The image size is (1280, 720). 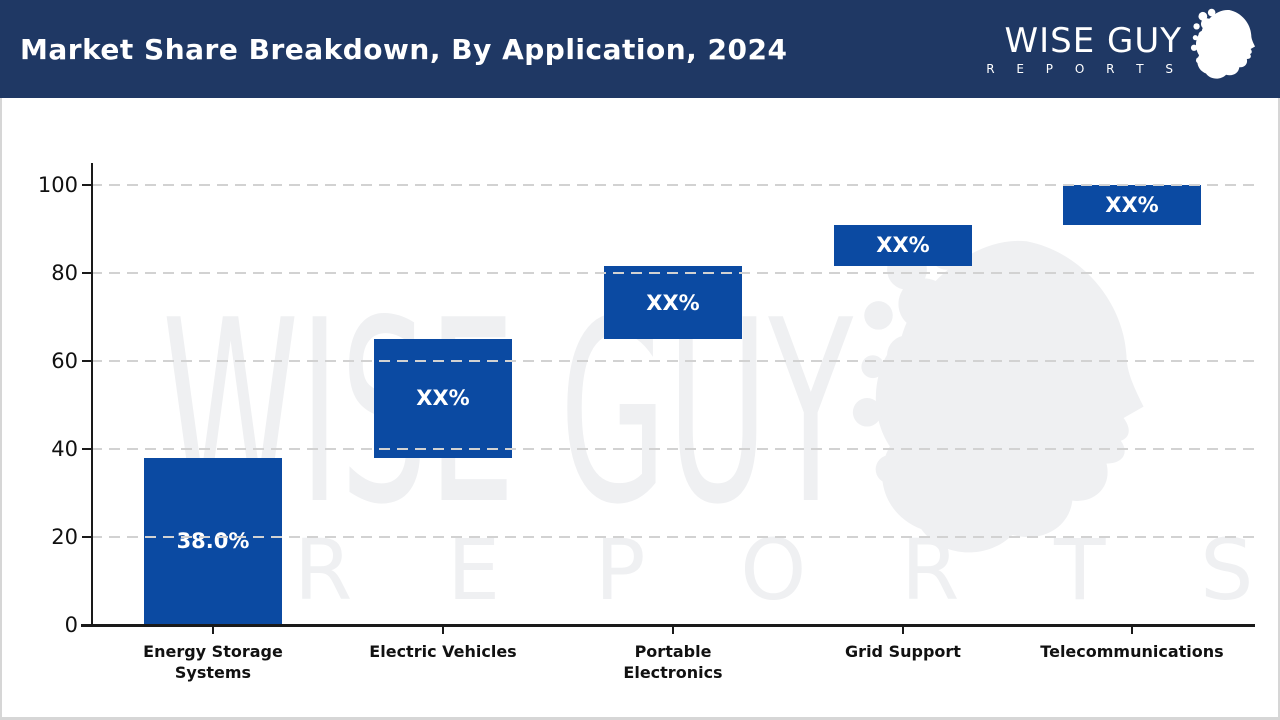 What do you see at coordinates (64, 537) in the screenshot?
I see `y-tick-label: 20` at bounding box center [64, 537].